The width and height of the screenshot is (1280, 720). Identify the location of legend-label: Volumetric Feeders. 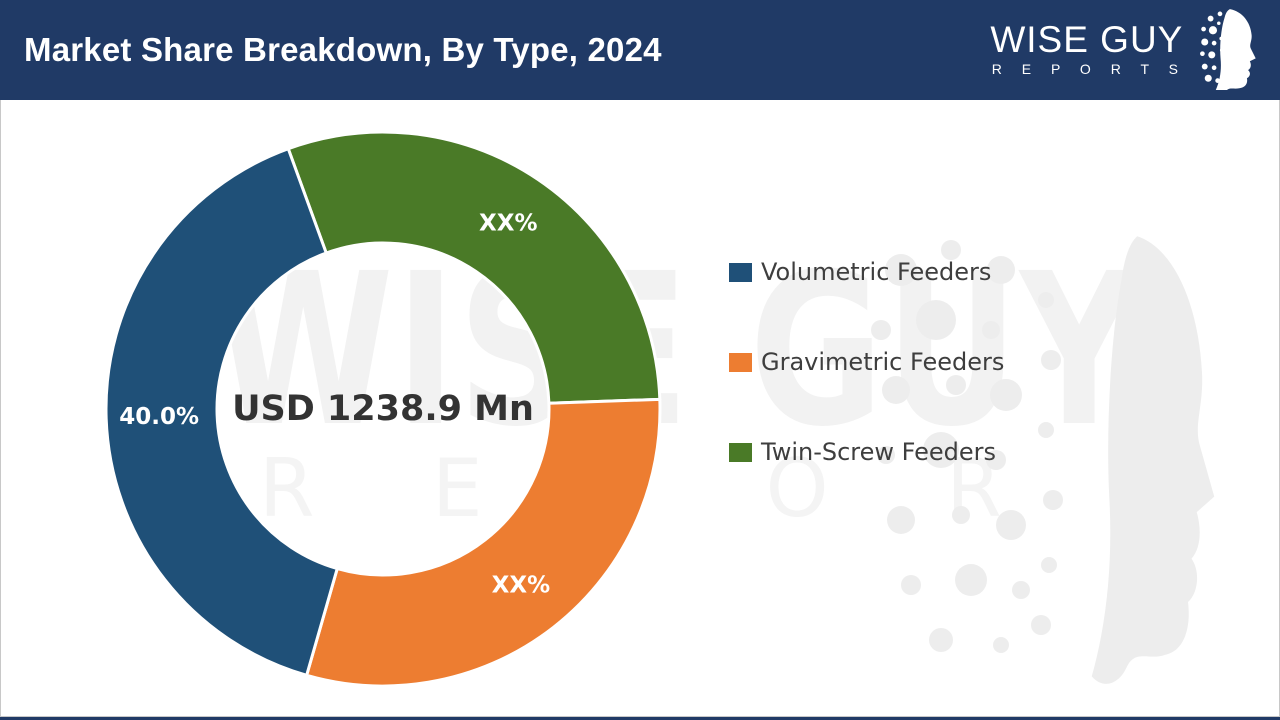
(876, 272).